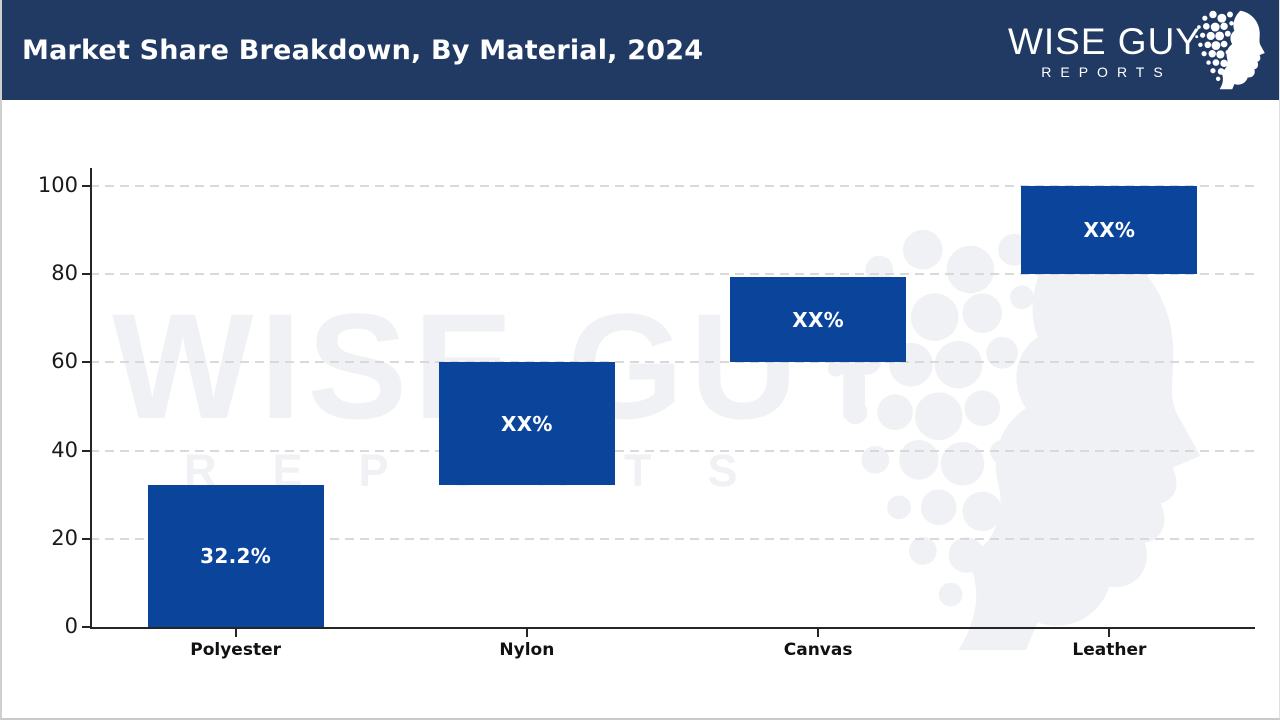  I want to click on bar-nylon: XX%, so click(526, 423).